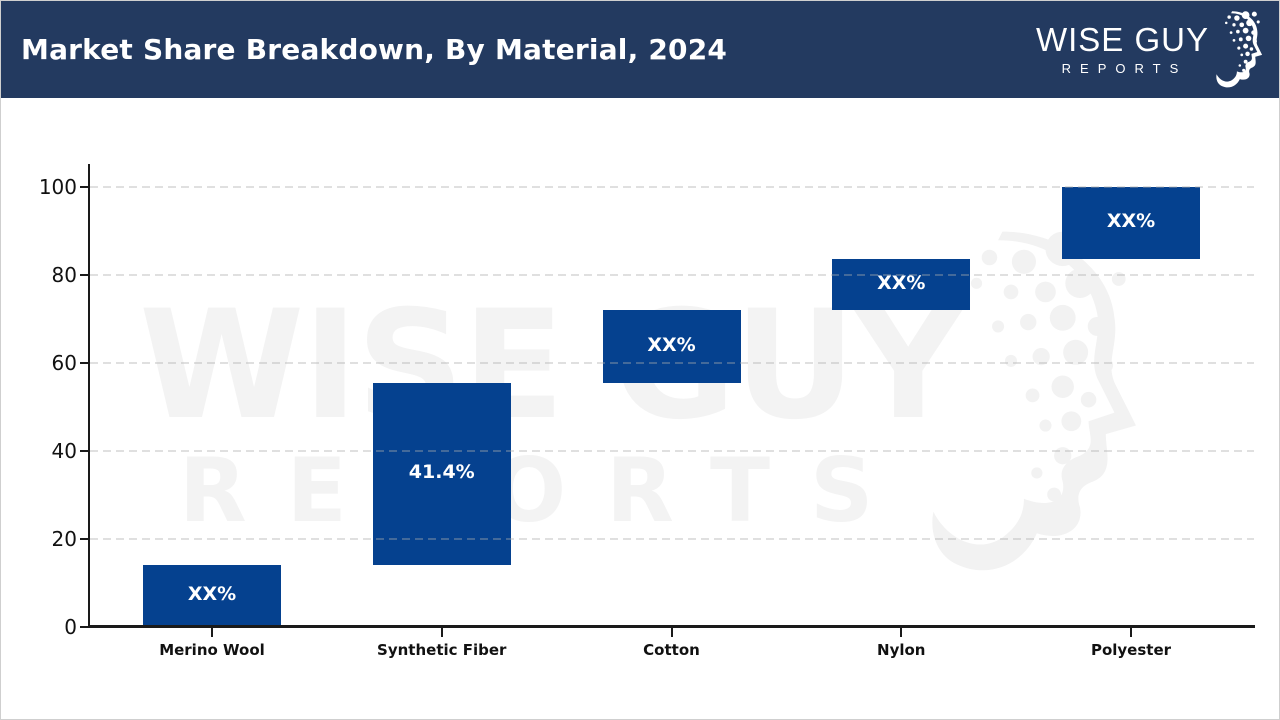 The image size is (1280, 720). What do you see at coordinates (442, 650) in the screenshot?
I see `x-category-label: Synthetic Fiber` at bounding box center [442, 650].